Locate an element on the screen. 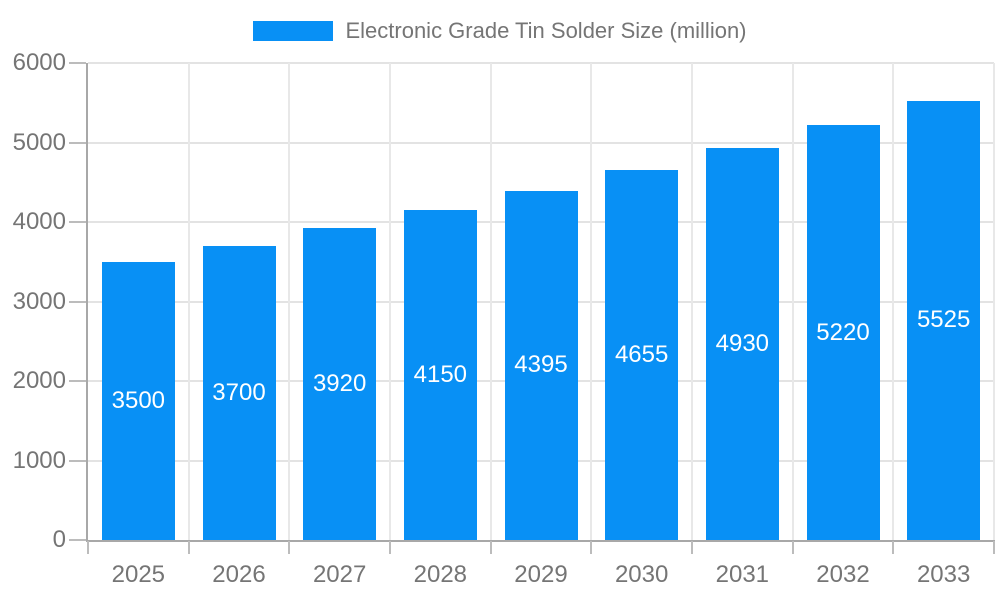 Image resolution: width=1000 pixels, height=600 pixels. legend-swatch is located at coordinates (293, 31).